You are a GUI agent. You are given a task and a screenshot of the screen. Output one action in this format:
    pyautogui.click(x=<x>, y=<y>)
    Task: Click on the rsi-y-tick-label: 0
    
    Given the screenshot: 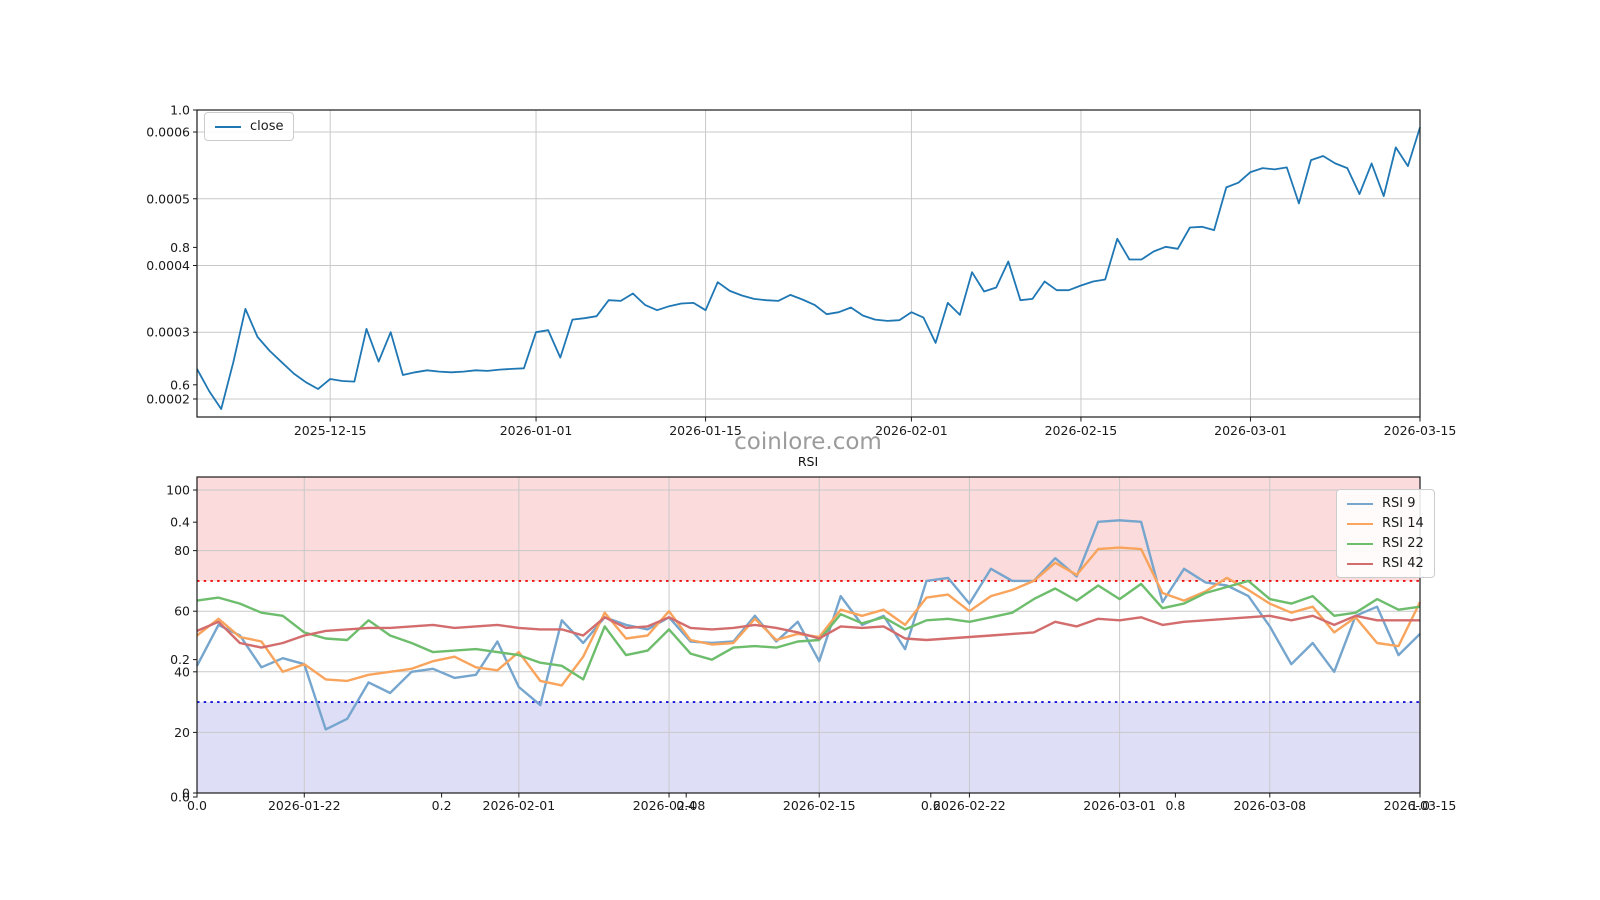 What is the action you would take?
    pyautogui.click(x=186, y=793)
    